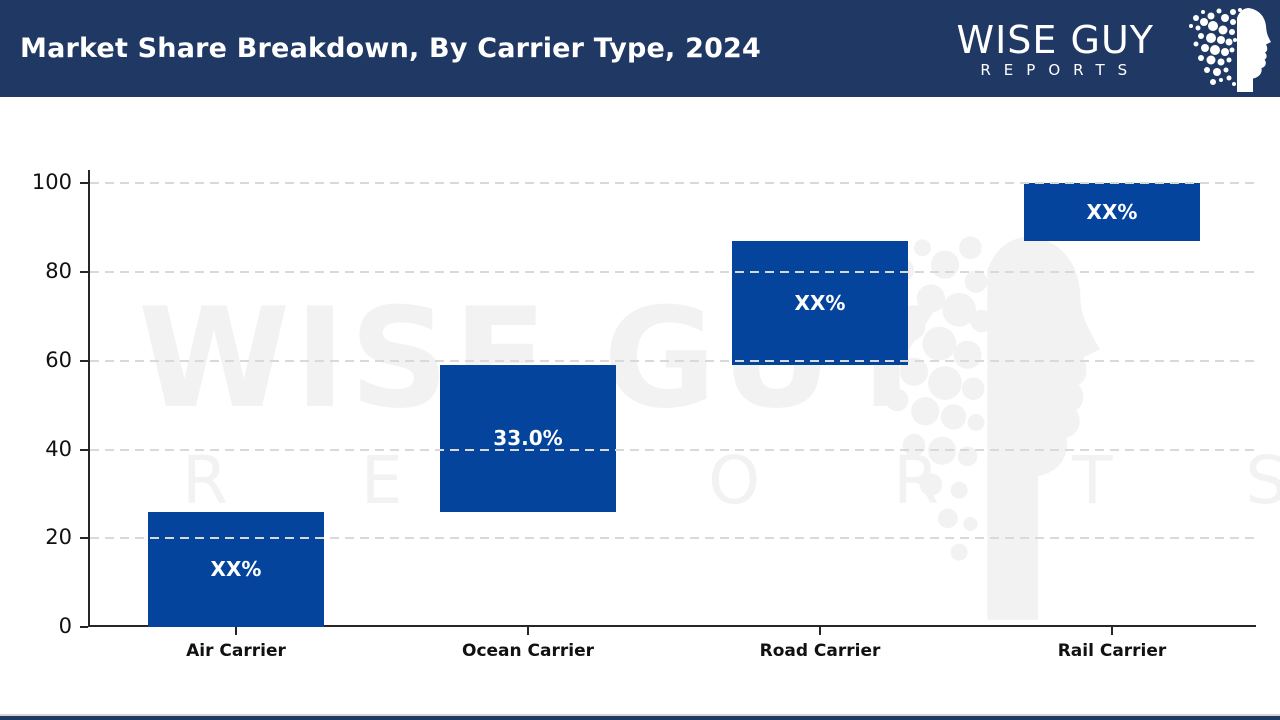 This screenshot has height=720, width=1280. Describe the element at coordinates (640, 715) in the screenshot. I see `footer-divider` at that location.